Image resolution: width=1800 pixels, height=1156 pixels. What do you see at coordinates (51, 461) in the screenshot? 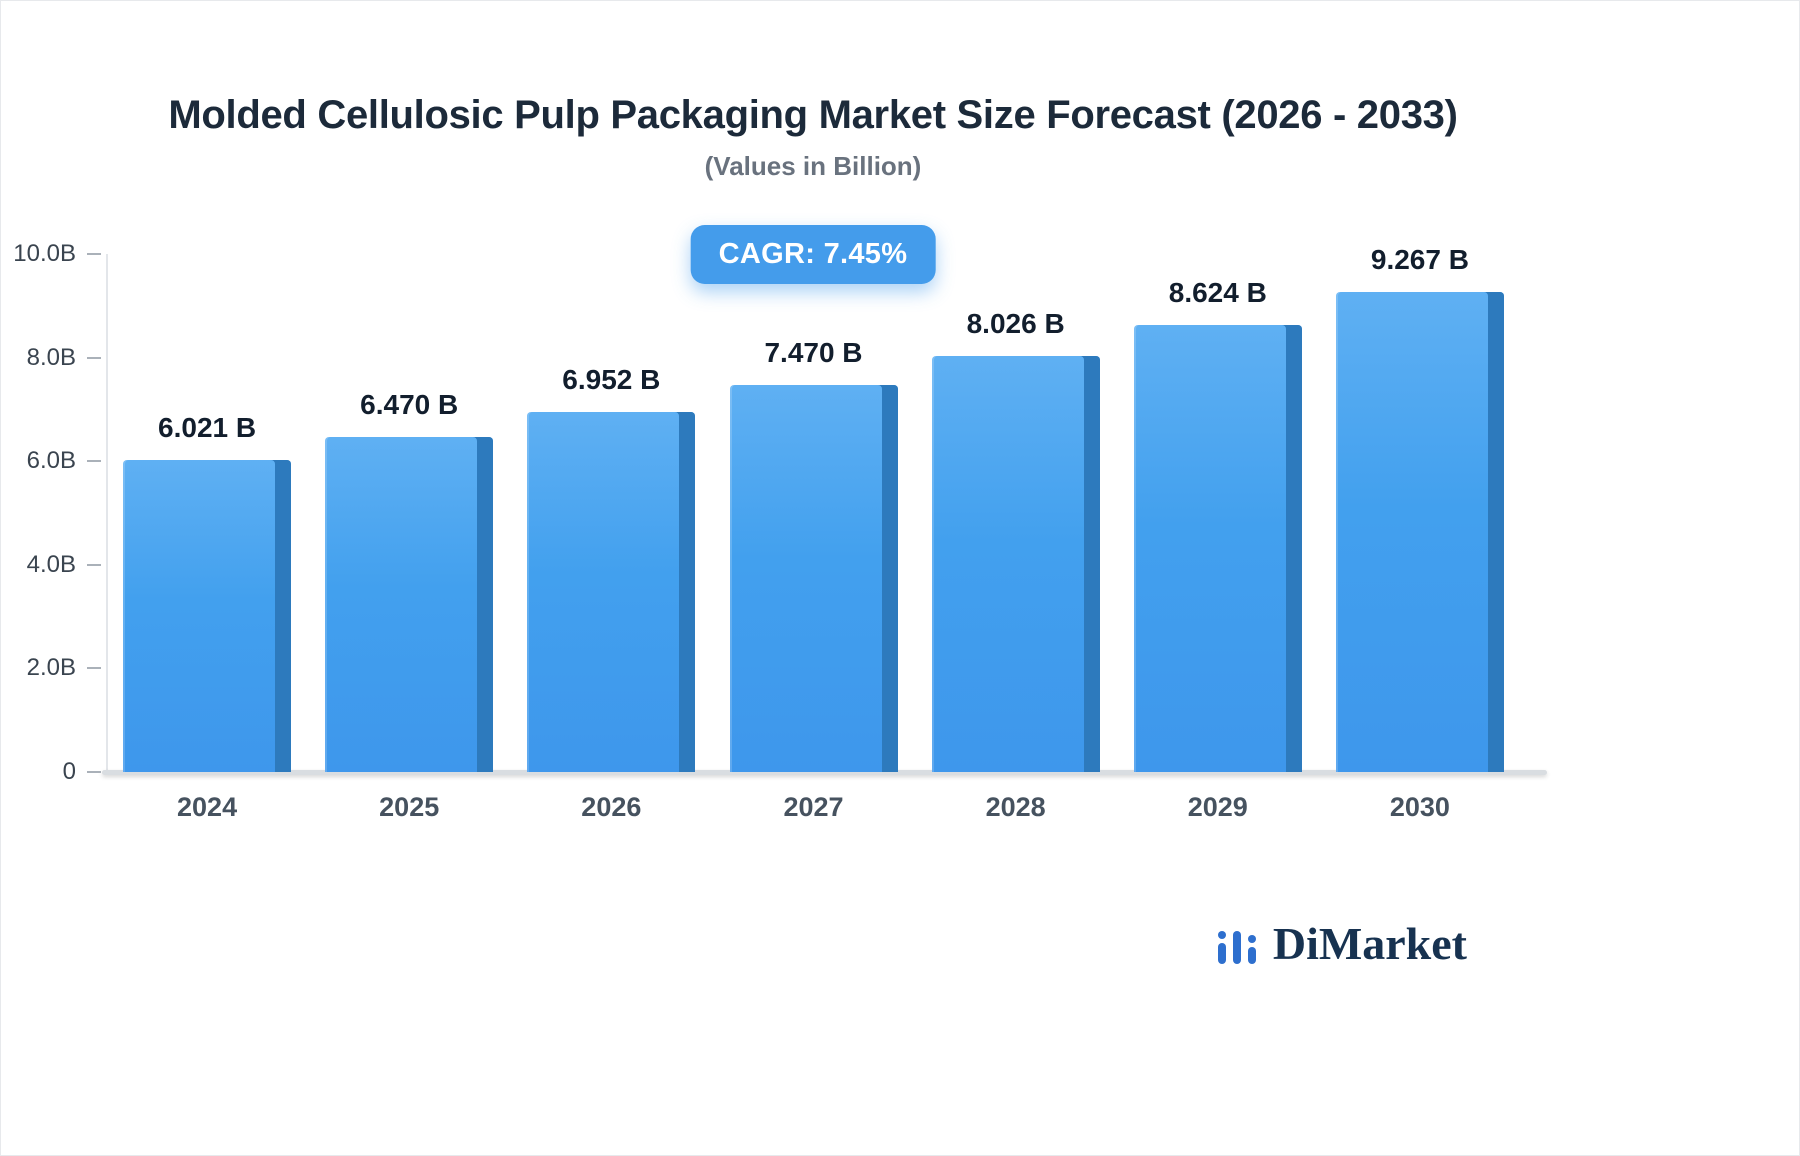
I see `y-tick-label: 6.0B` at bounding box center [51, 461].